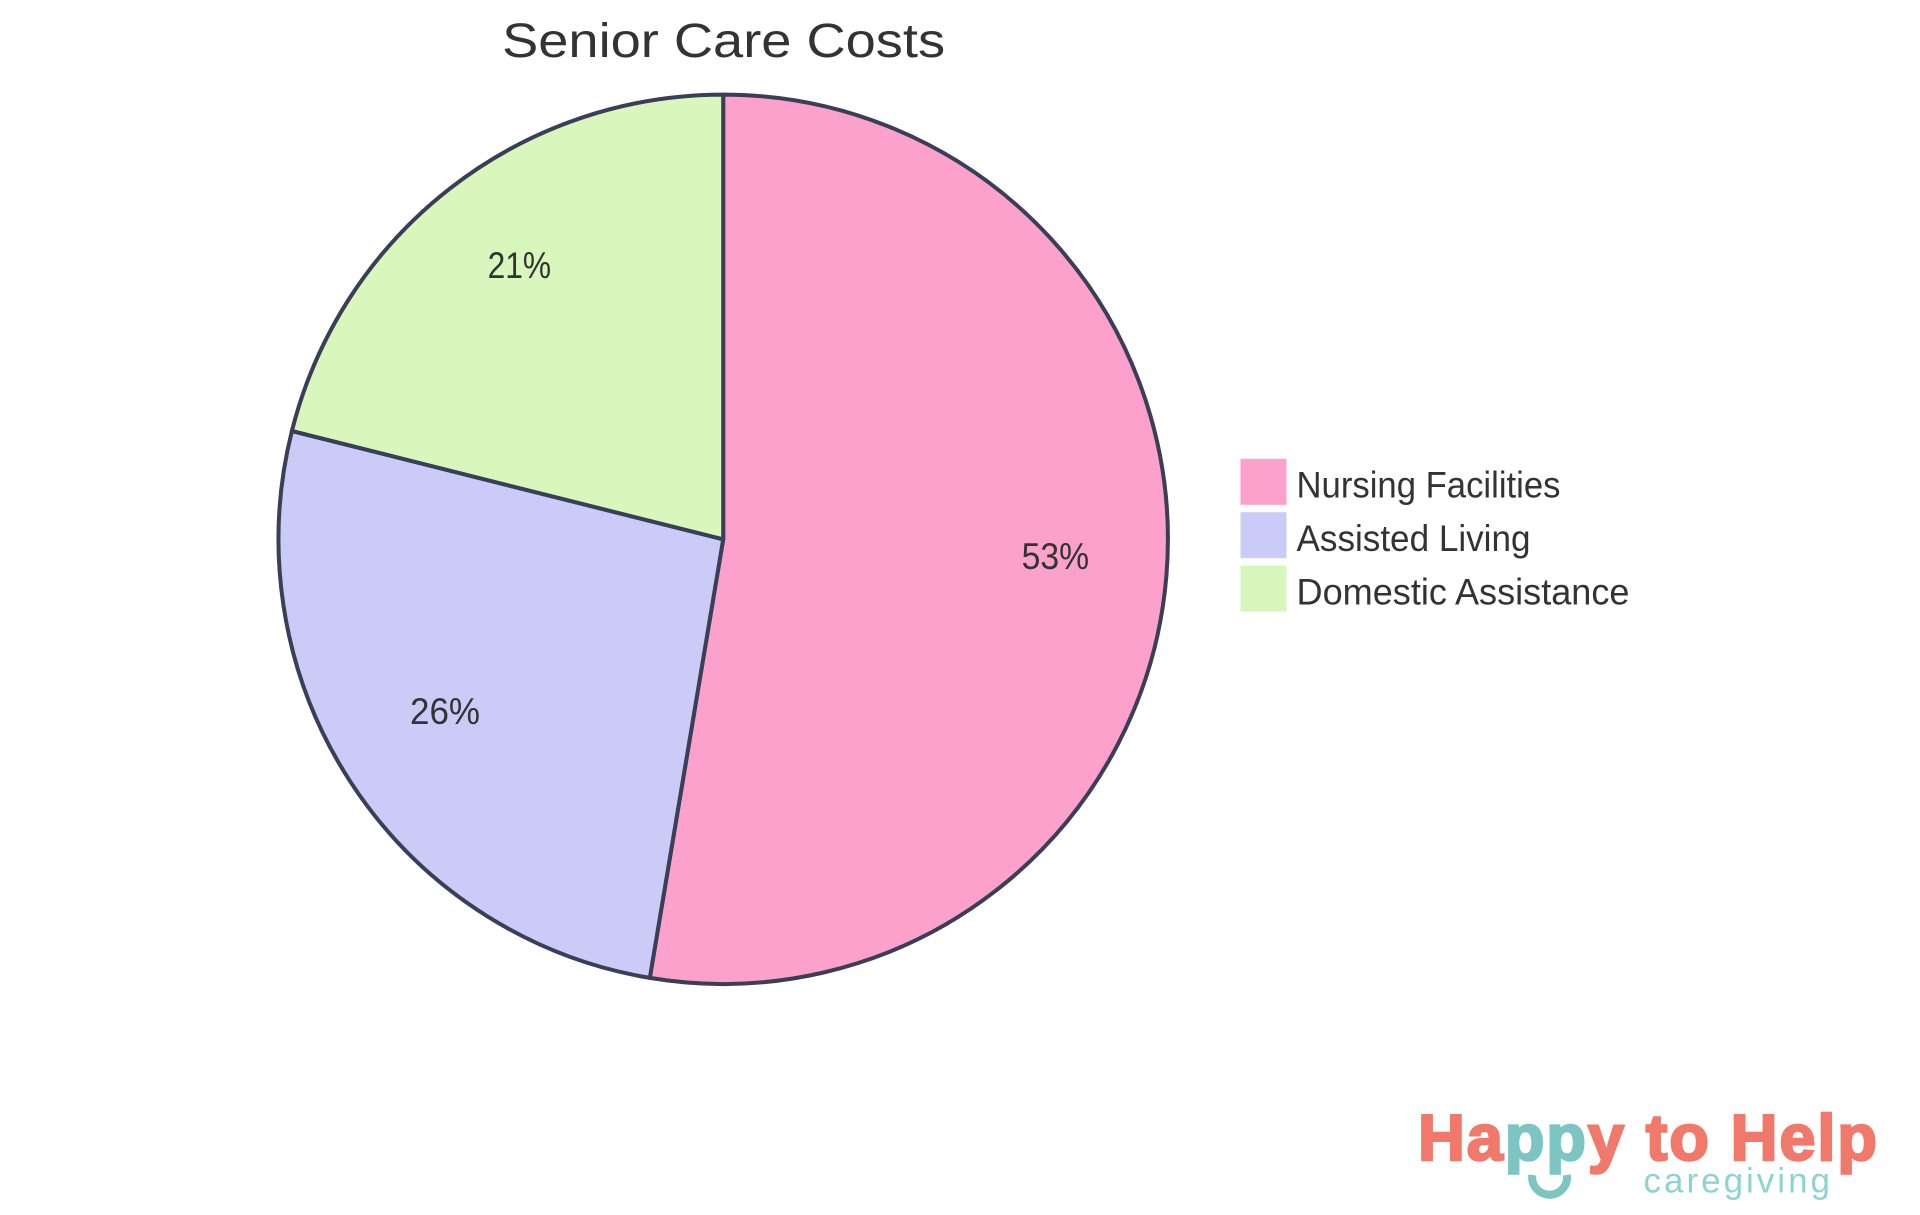  What do you see at coordinates (520, 265) in the screenshot?
I see `svg-text: 21%` at bounding box center [520, 265].